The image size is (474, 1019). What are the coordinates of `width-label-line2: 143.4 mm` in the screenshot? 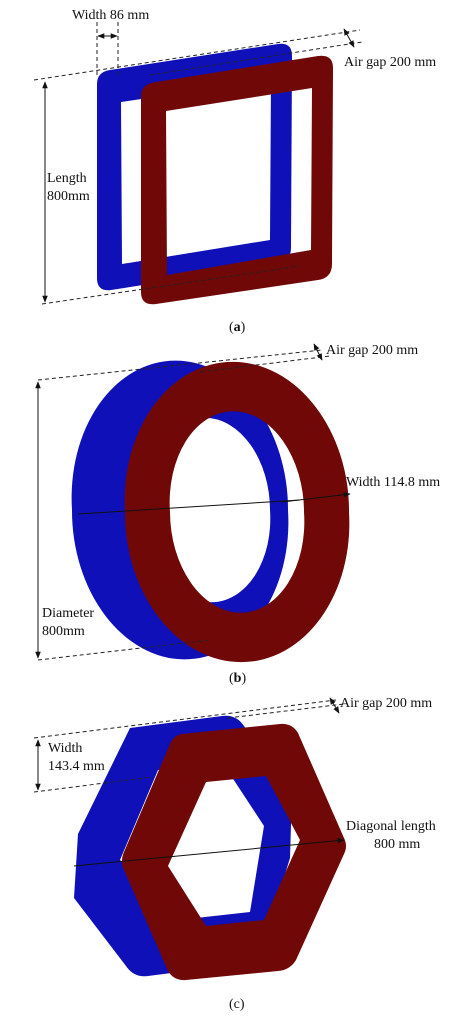 It's located at (76, 766).